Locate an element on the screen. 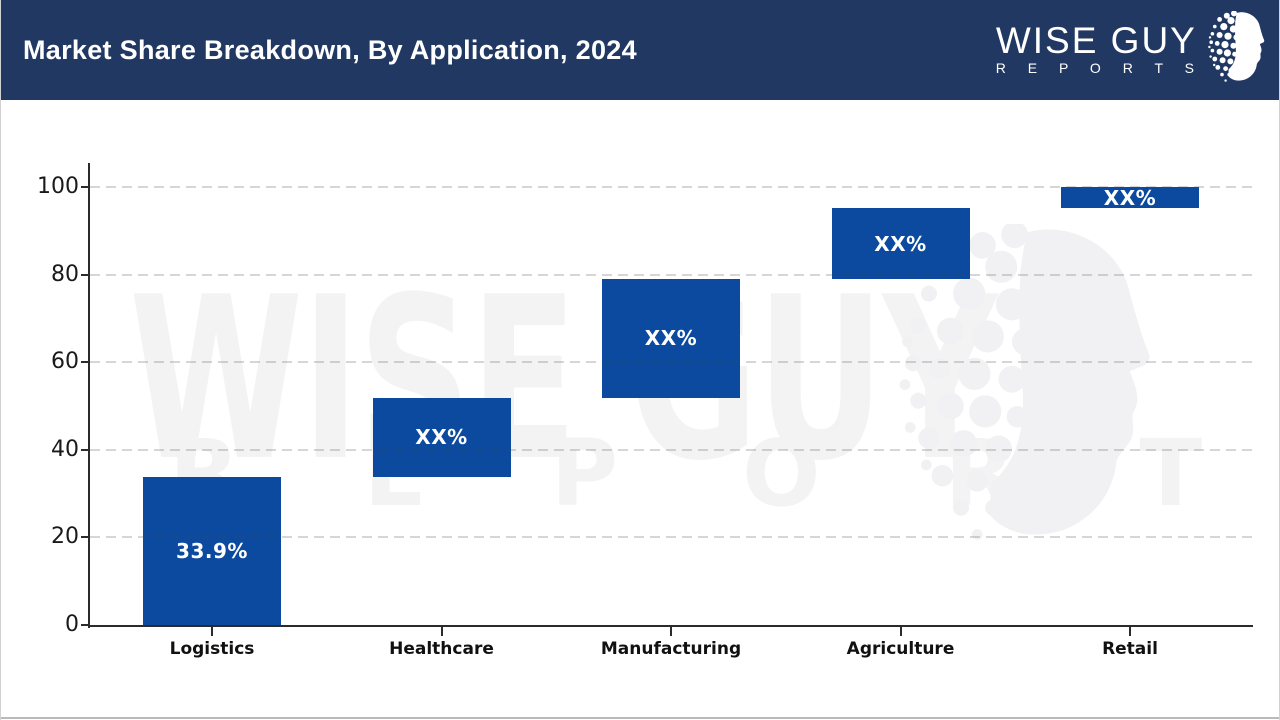  bar-value-label-healthcare: XX% is located at coordinates (441, 437).